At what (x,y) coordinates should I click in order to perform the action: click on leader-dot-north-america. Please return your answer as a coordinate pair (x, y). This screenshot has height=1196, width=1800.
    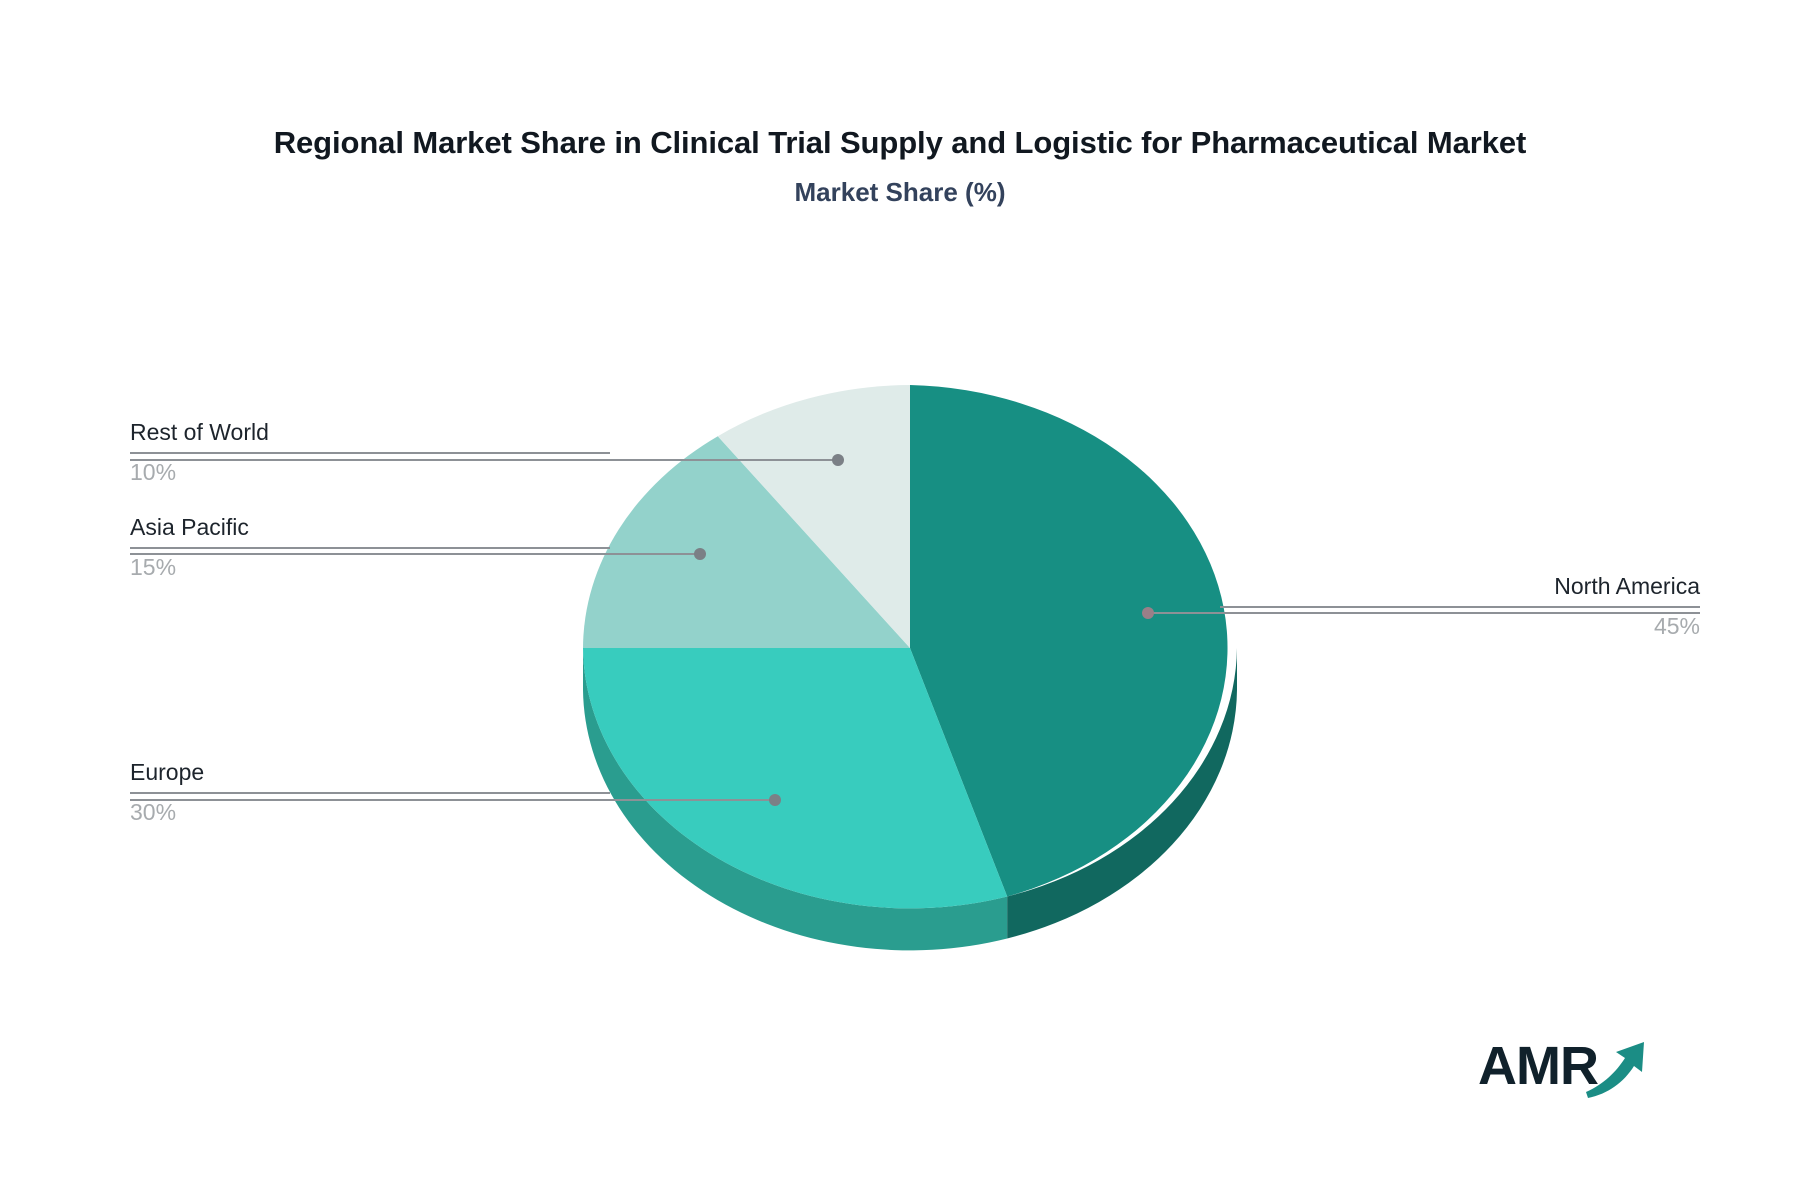
    Looking at the image, I should click on (1148, 613).